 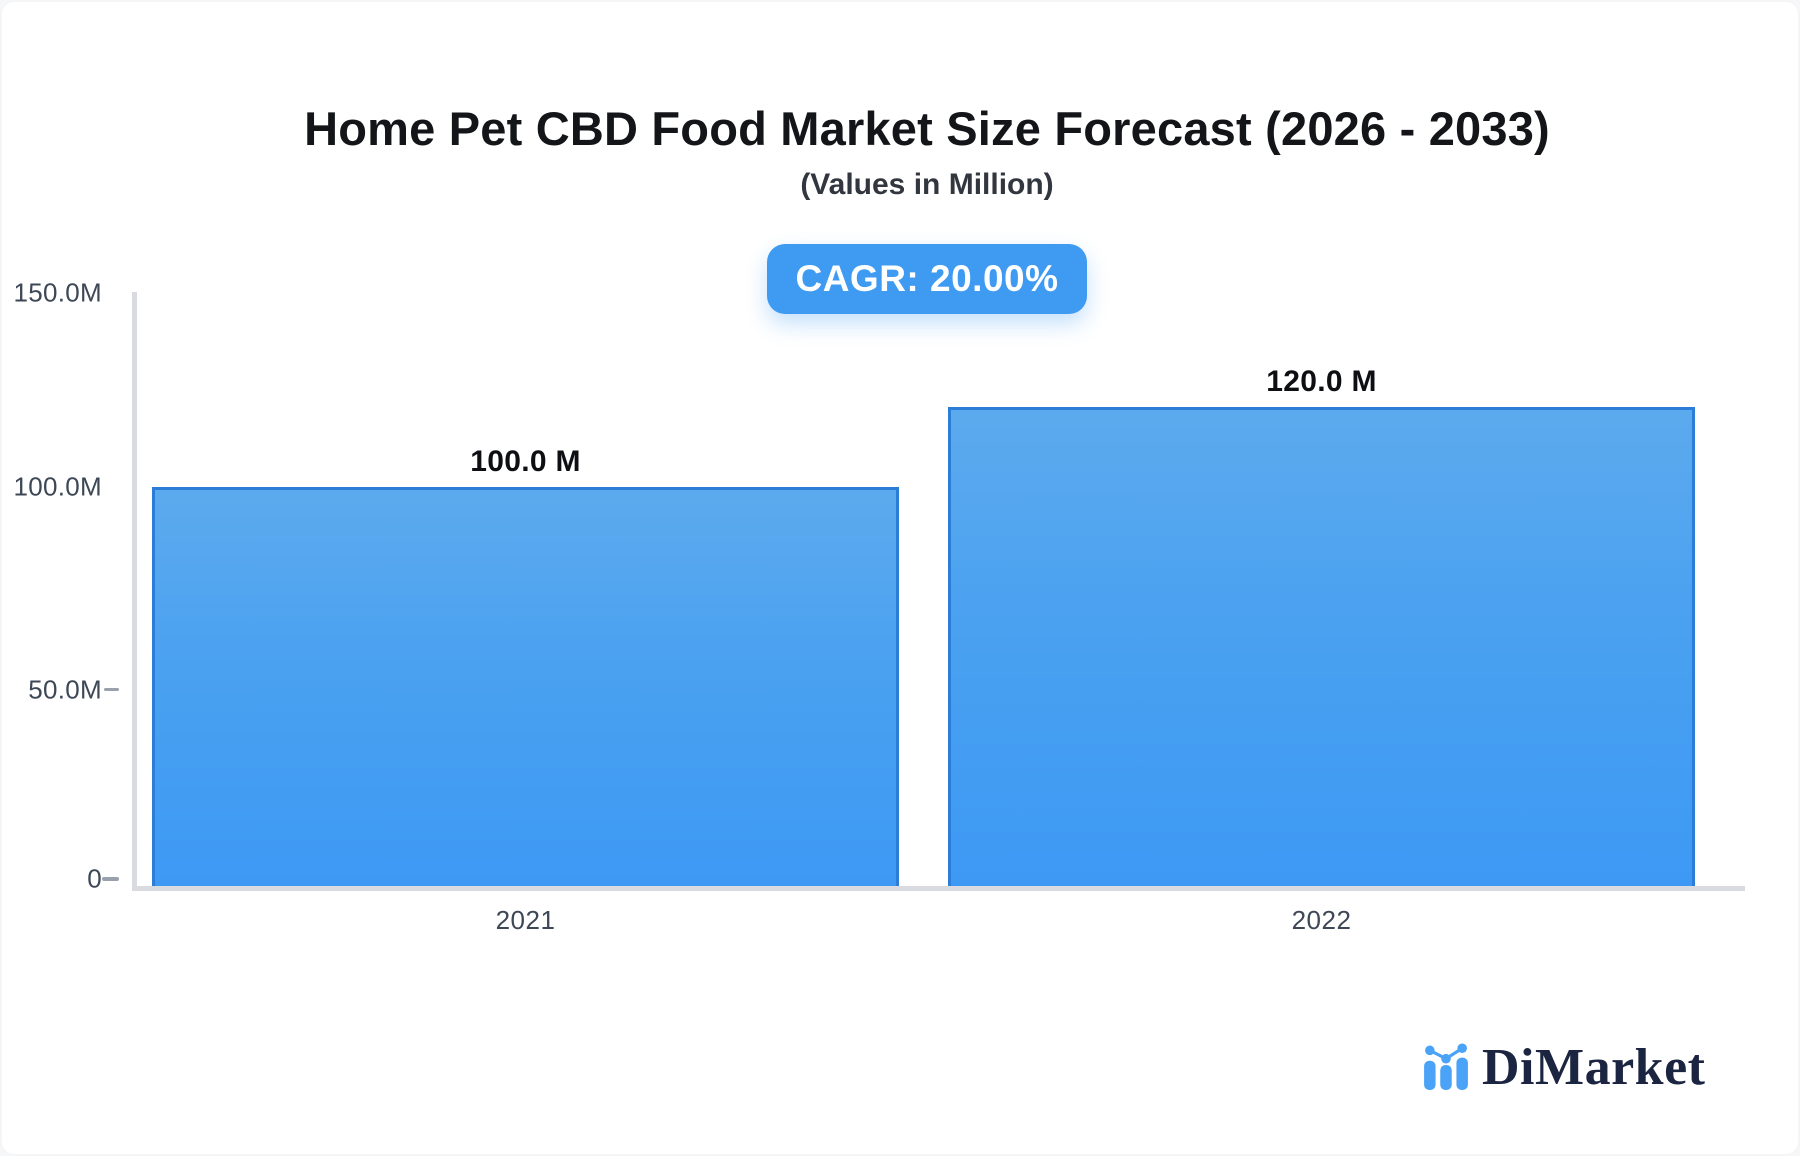 I want to click on bar-2021, so click(x=525, y=686).